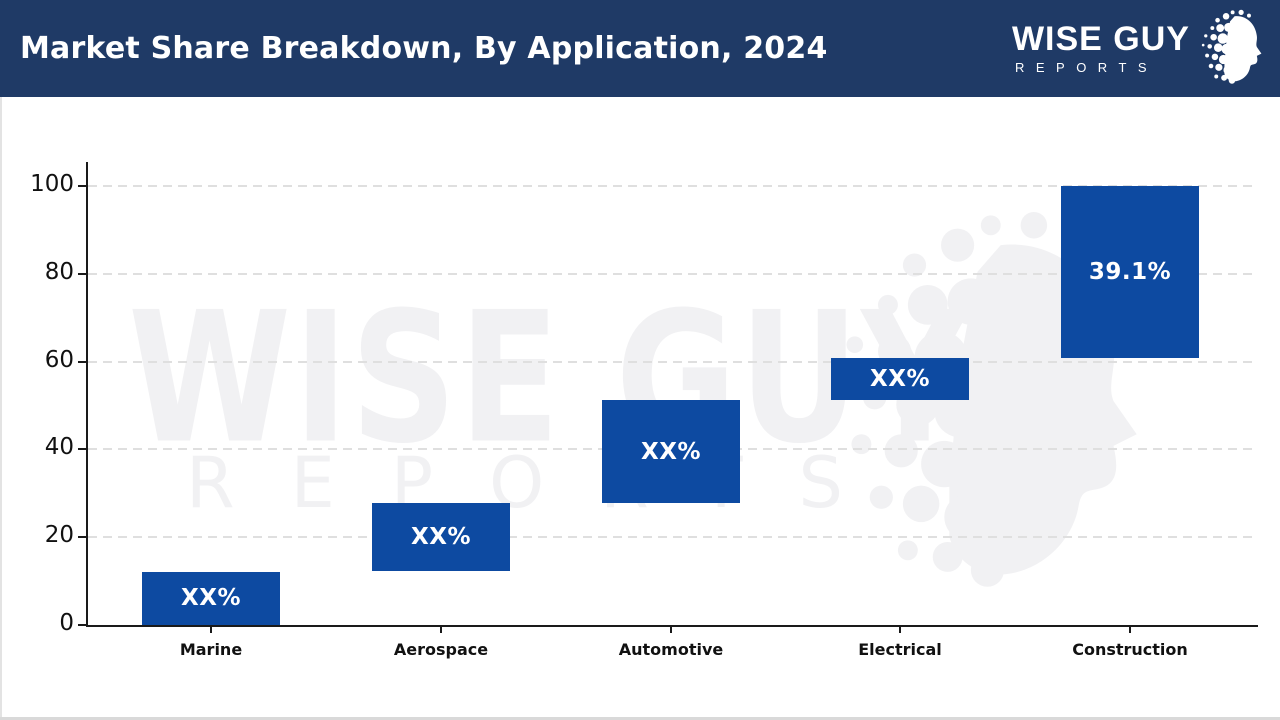  I want to click on y-tick-label-40: 40, so click(59, 447).